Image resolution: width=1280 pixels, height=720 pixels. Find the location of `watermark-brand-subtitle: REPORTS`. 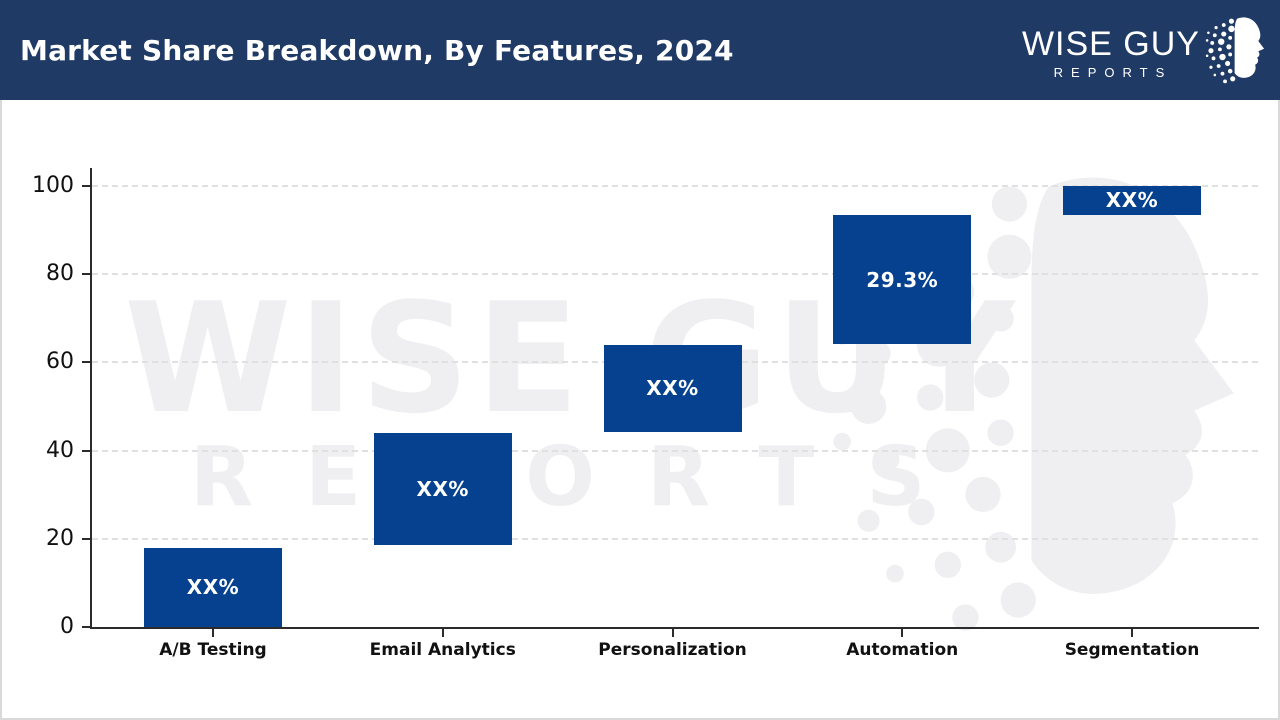

watermark-brand-subtitle: REPORTS is located at coordinates (584, 477).